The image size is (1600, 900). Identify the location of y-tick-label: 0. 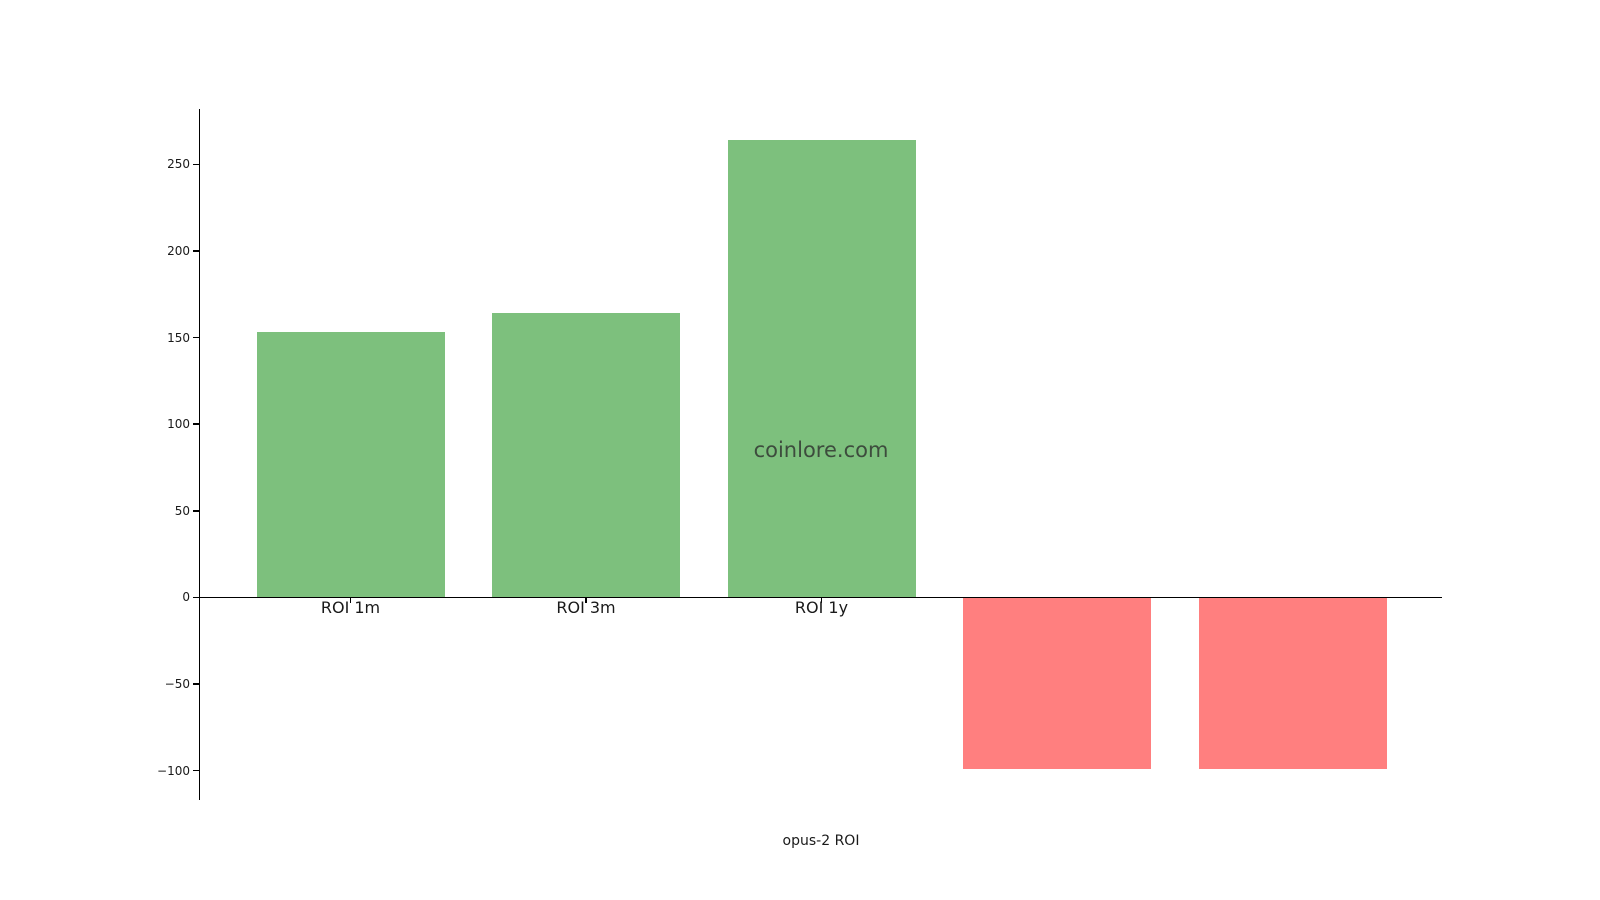
(186, 597).